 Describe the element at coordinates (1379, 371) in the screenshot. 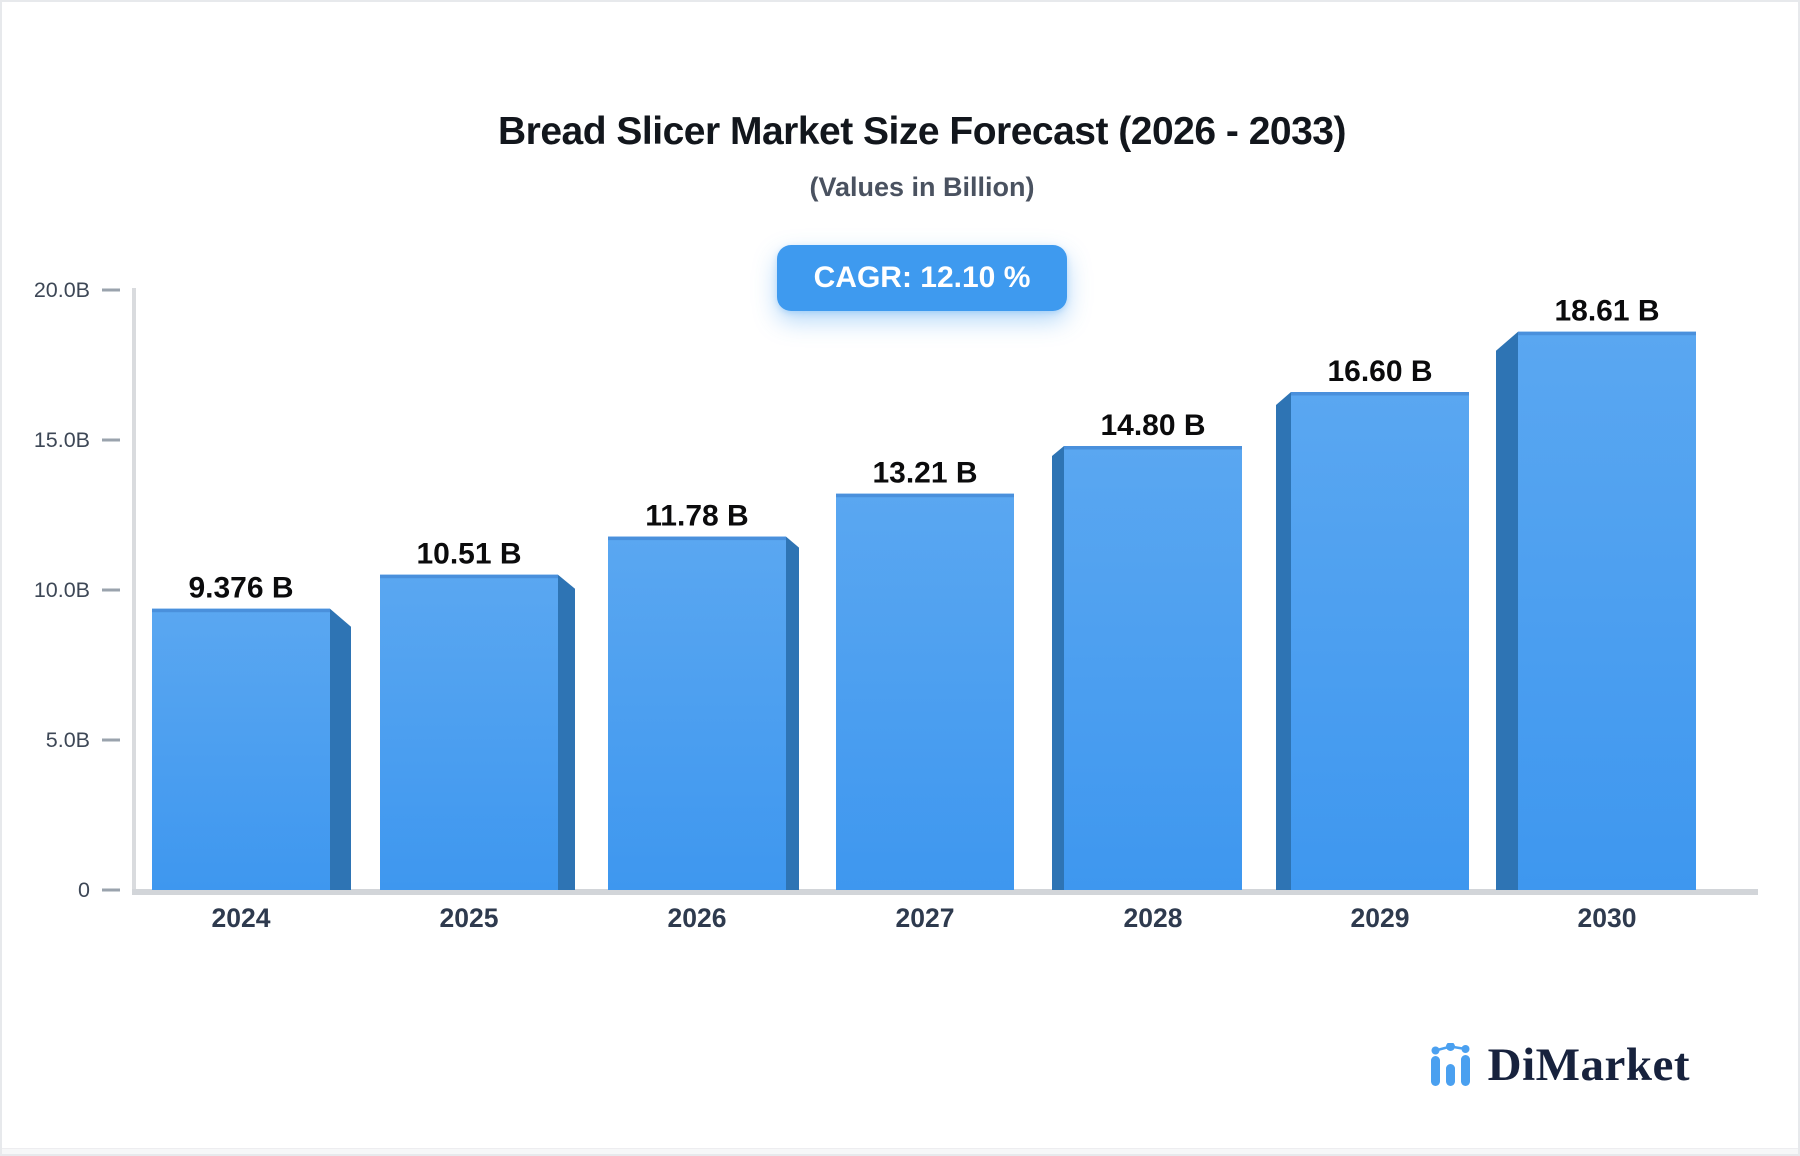

I see `bar-value-label: 16.60 B` at that location.